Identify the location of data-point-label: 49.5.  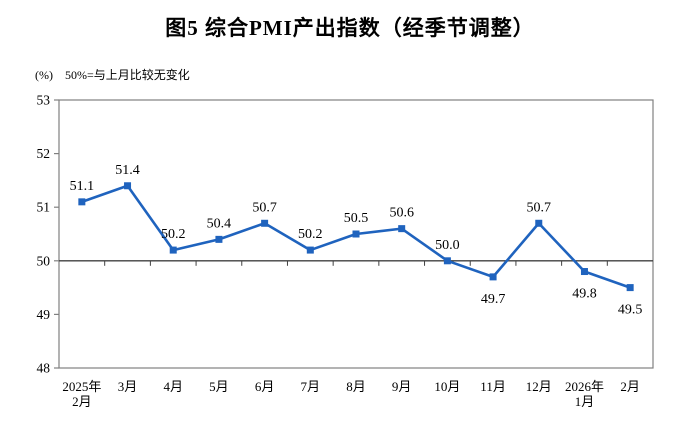
(630, 310).